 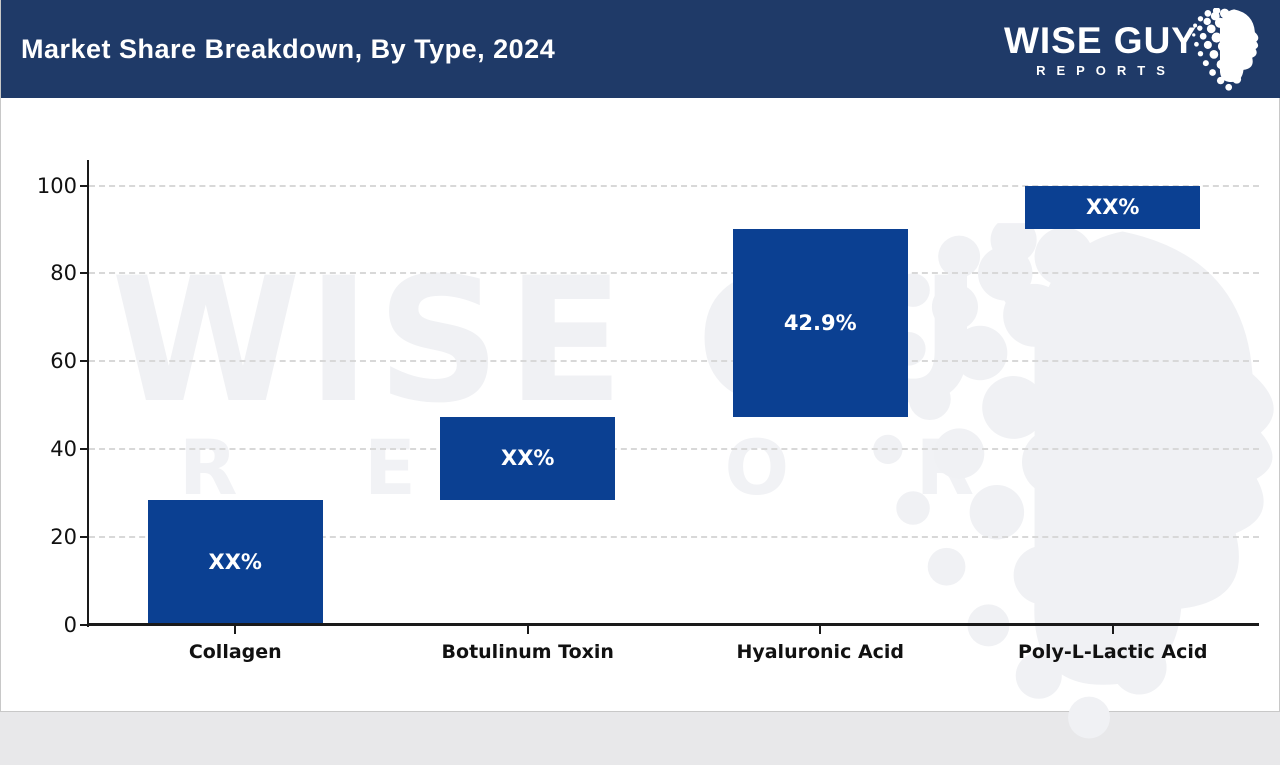 I want to click on logo-subtext: REPORTS, so click(x=1106, y=70).